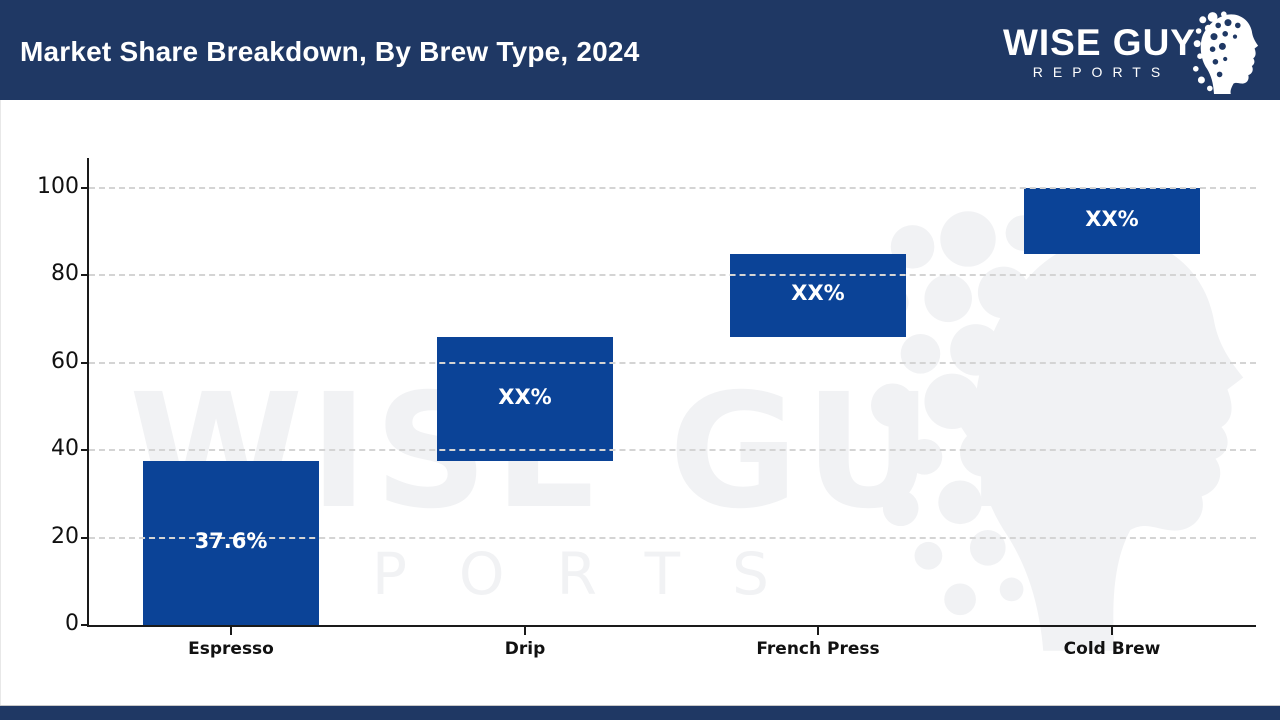 Image resolution: width=1280 pixels, height=720 pixels. I want to click on x-category-label: Espresso, so click(231, 649).